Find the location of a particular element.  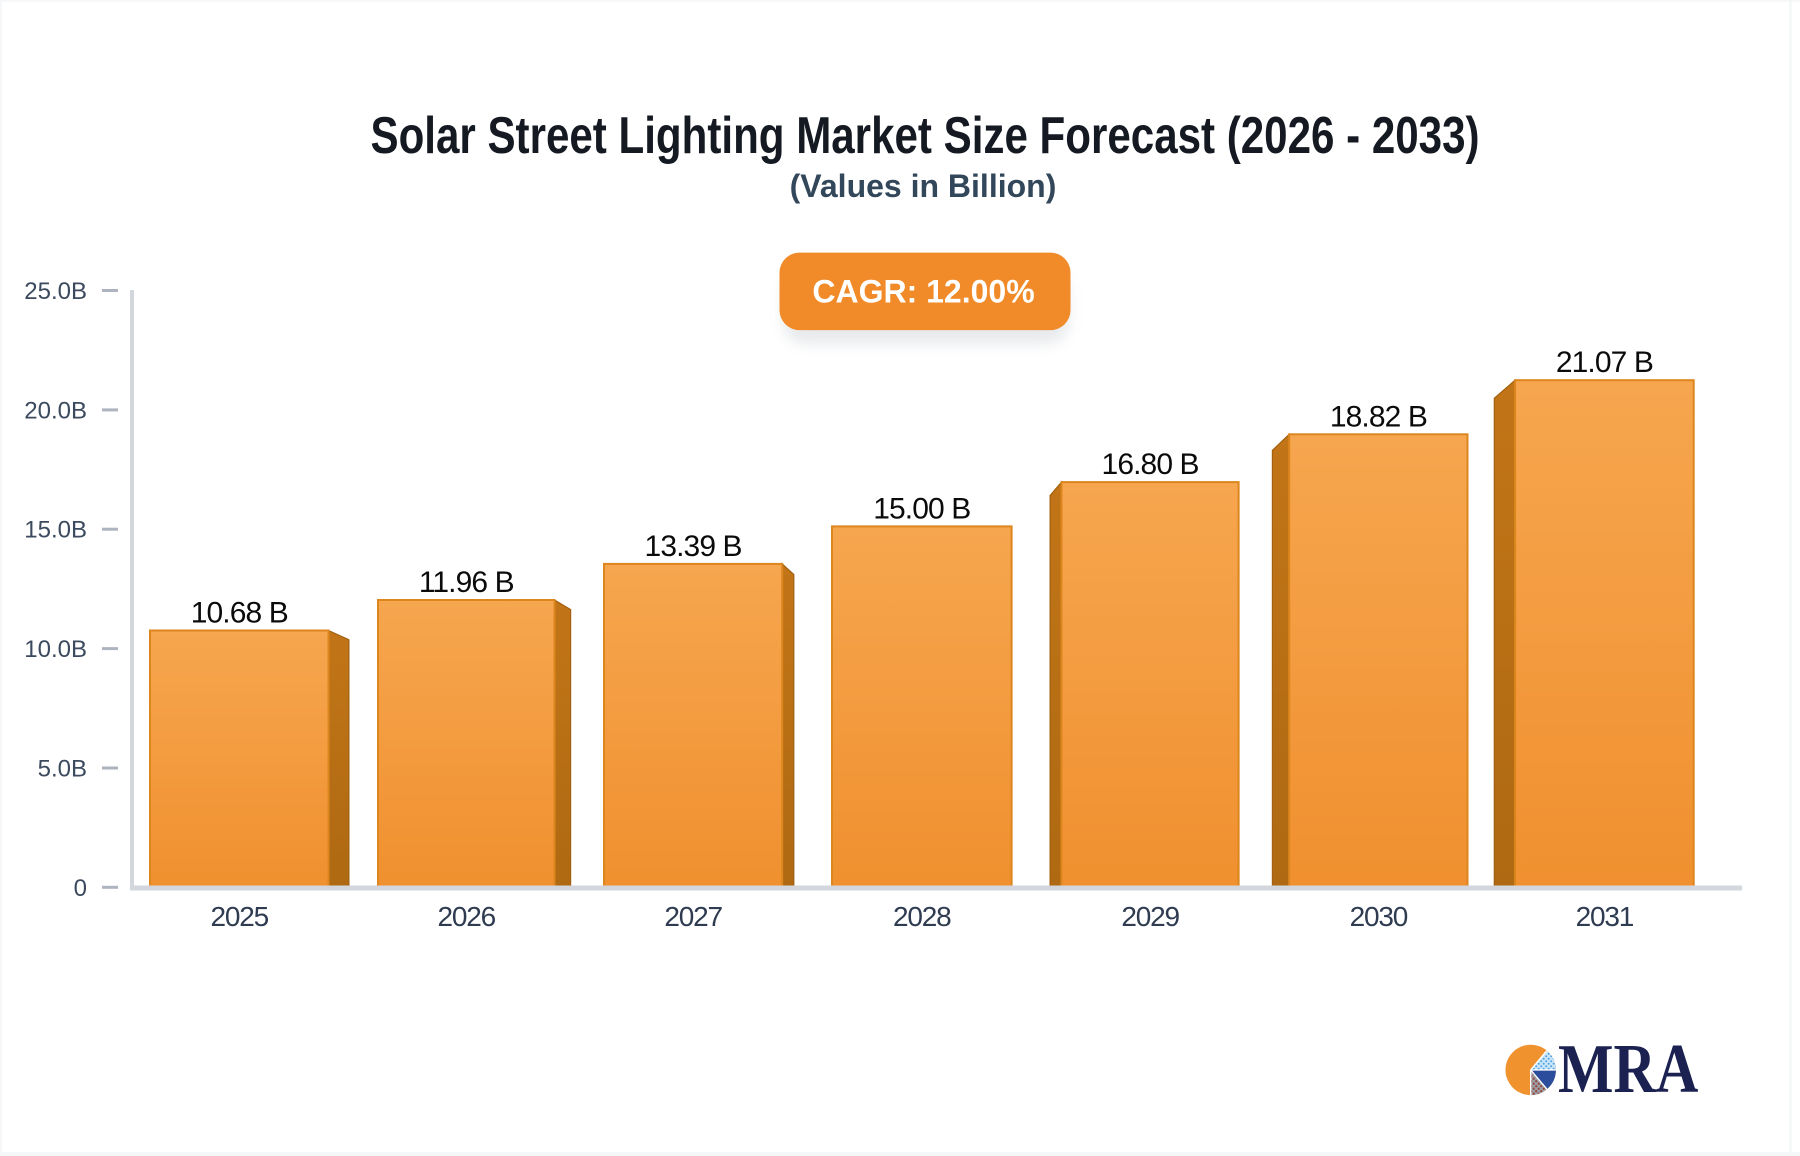

svg-text: 16.80 B is located at coordinates (1150, 464).